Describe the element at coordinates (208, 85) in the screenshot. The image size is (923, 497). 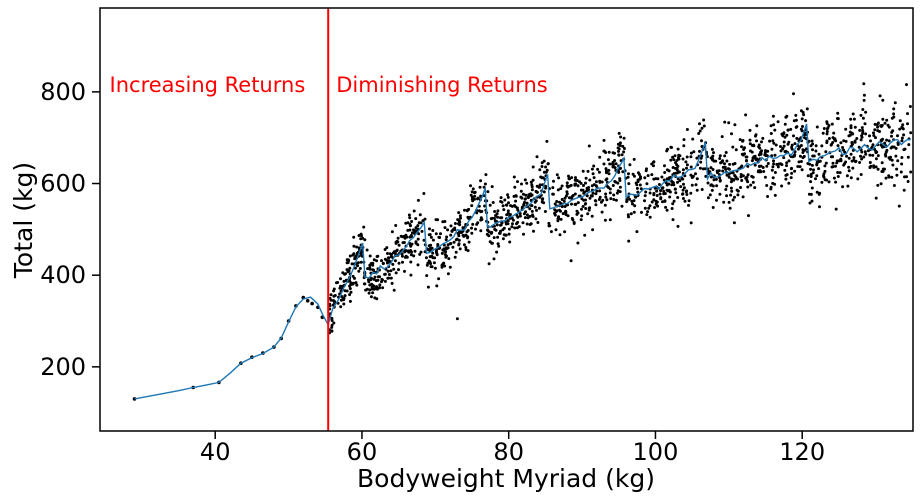
I see `annotation-increasing-returns: Increasing Returns` at that location.